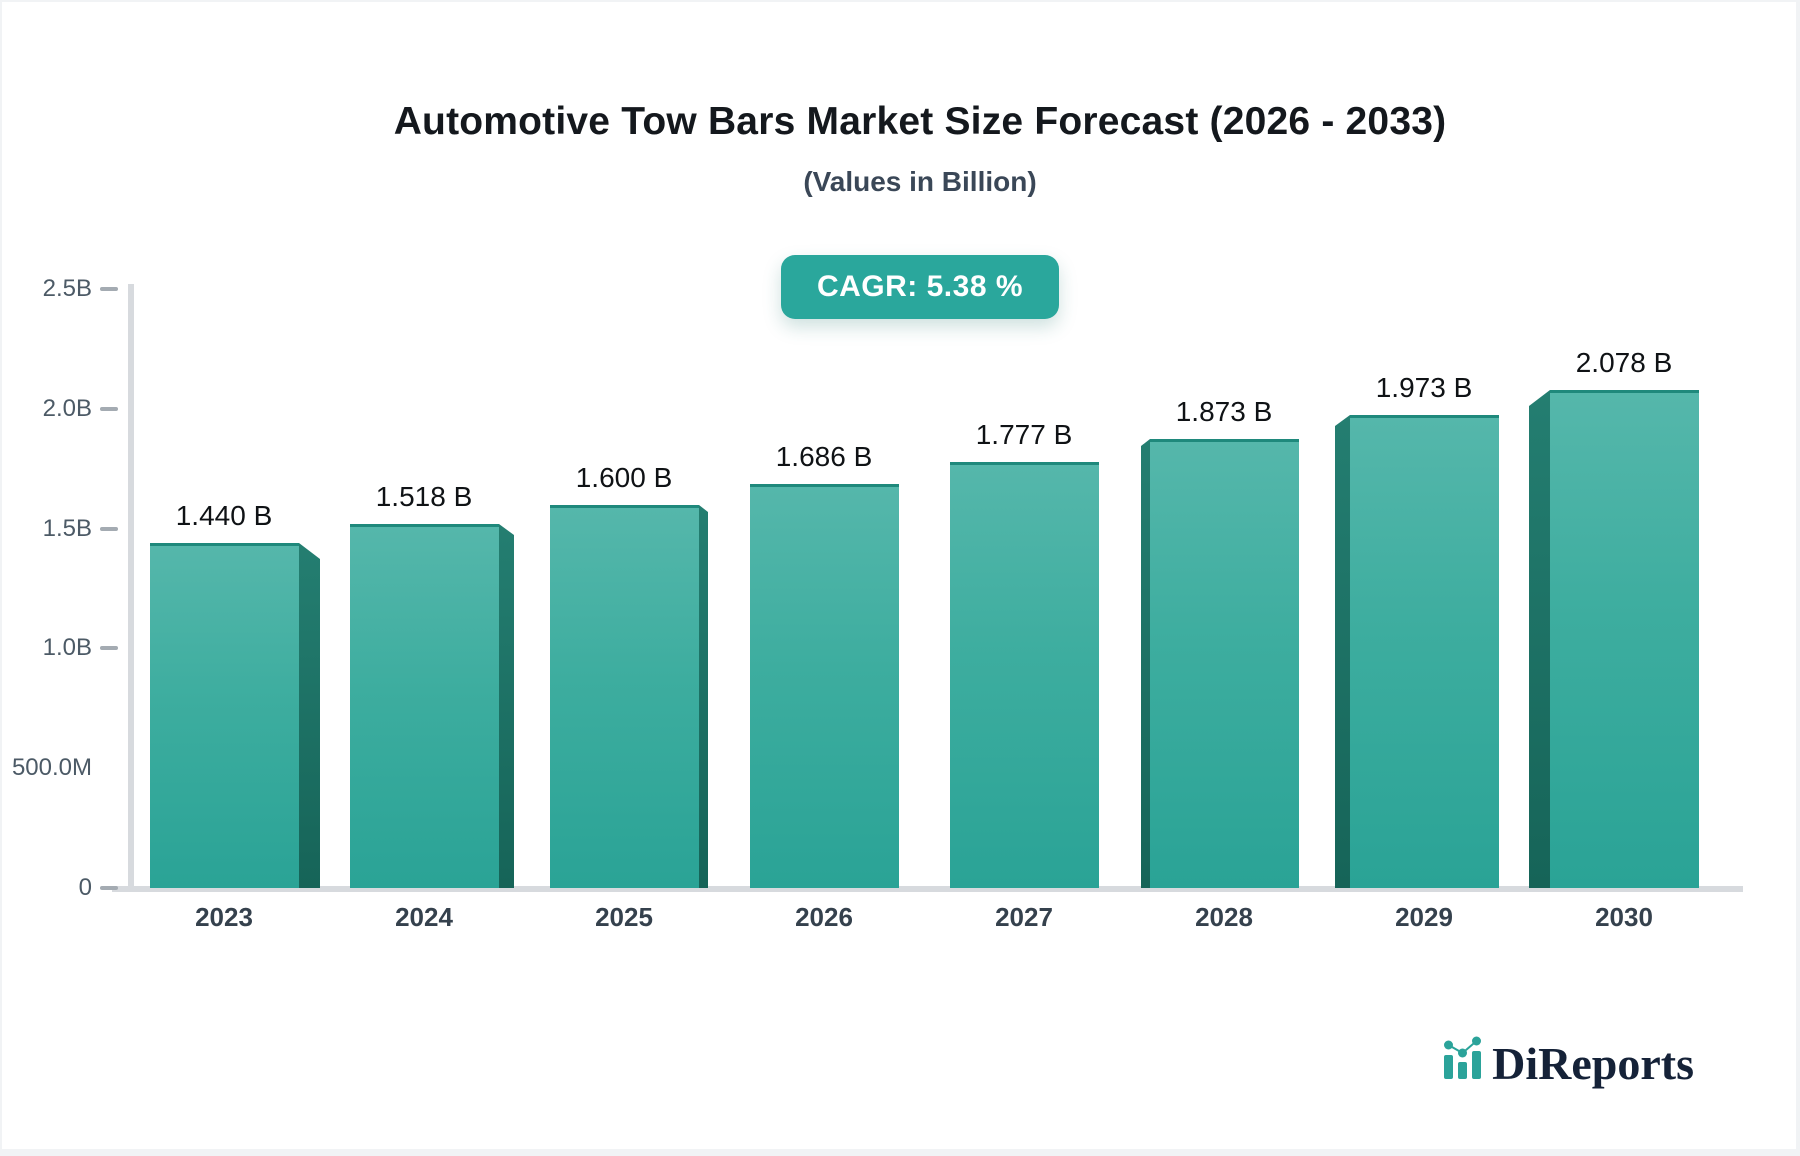 This screenshot has height=1156, width=1800. Describe the element at coordinates (67, 528) in the screenshot. I see `y-tick-label: 1.5B` at that location.